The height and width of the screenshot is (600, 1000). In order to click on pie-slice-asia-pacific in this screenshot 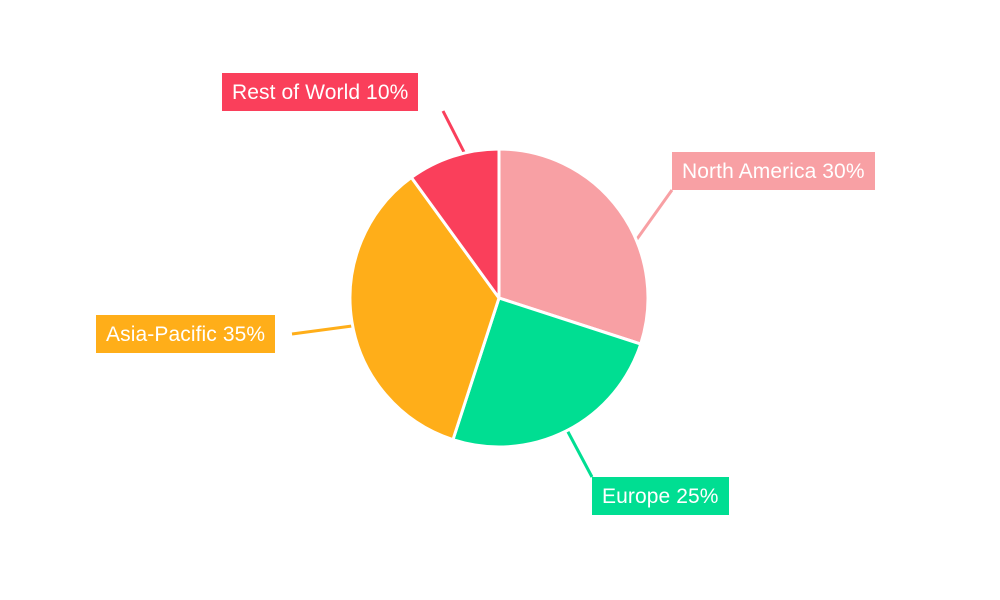, I will do `click(424, 308)`.